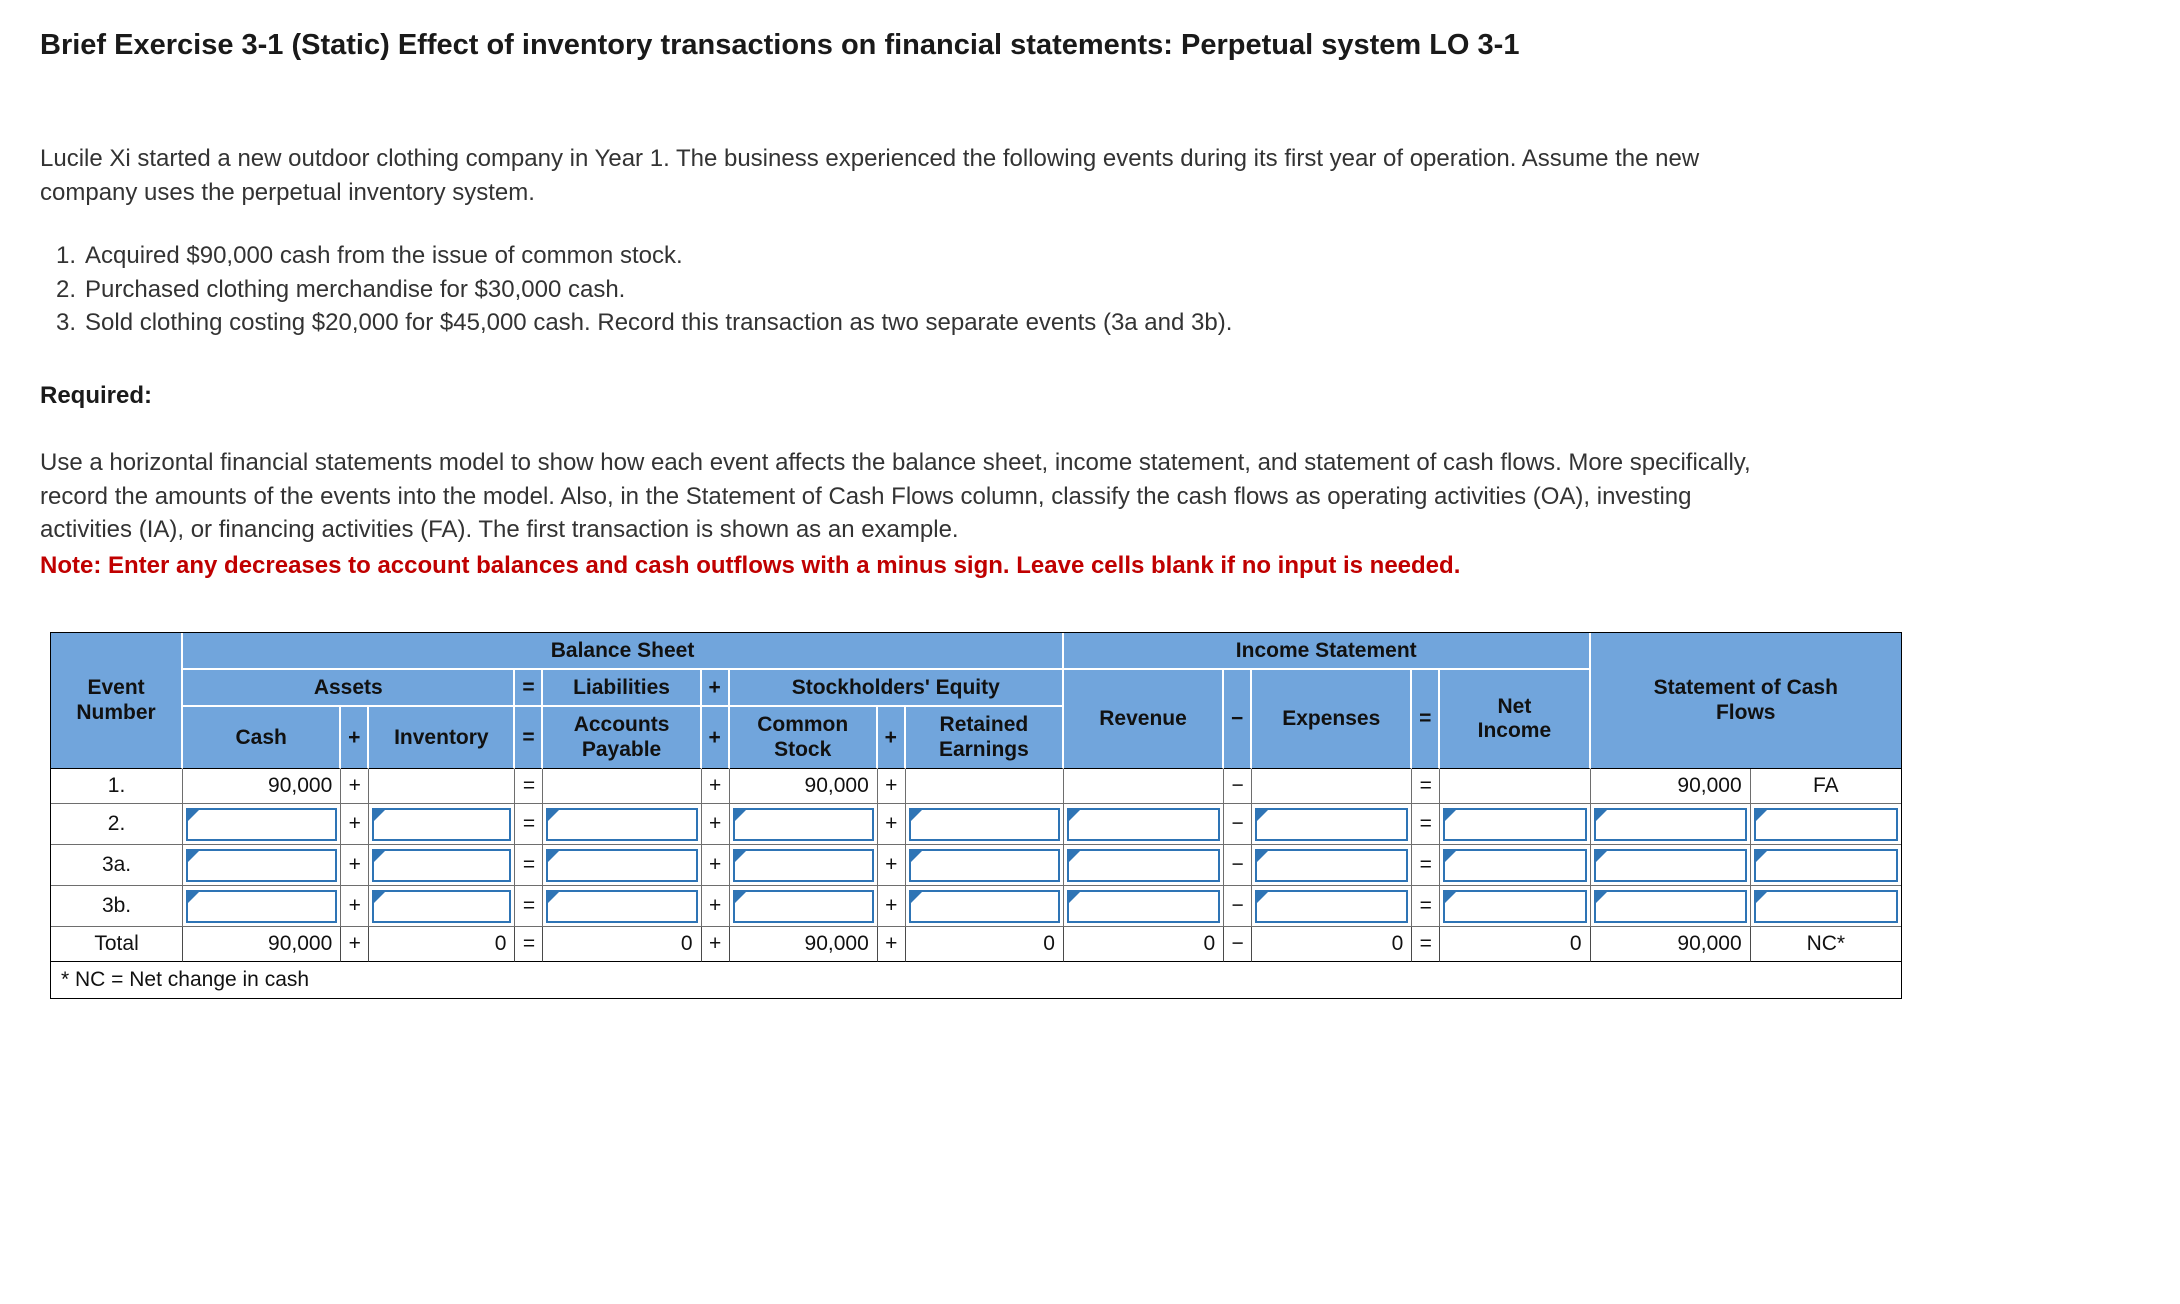  Describe the element at coordinates (96, 396) in the screenshot. I see `required-label: Required:` at that location.